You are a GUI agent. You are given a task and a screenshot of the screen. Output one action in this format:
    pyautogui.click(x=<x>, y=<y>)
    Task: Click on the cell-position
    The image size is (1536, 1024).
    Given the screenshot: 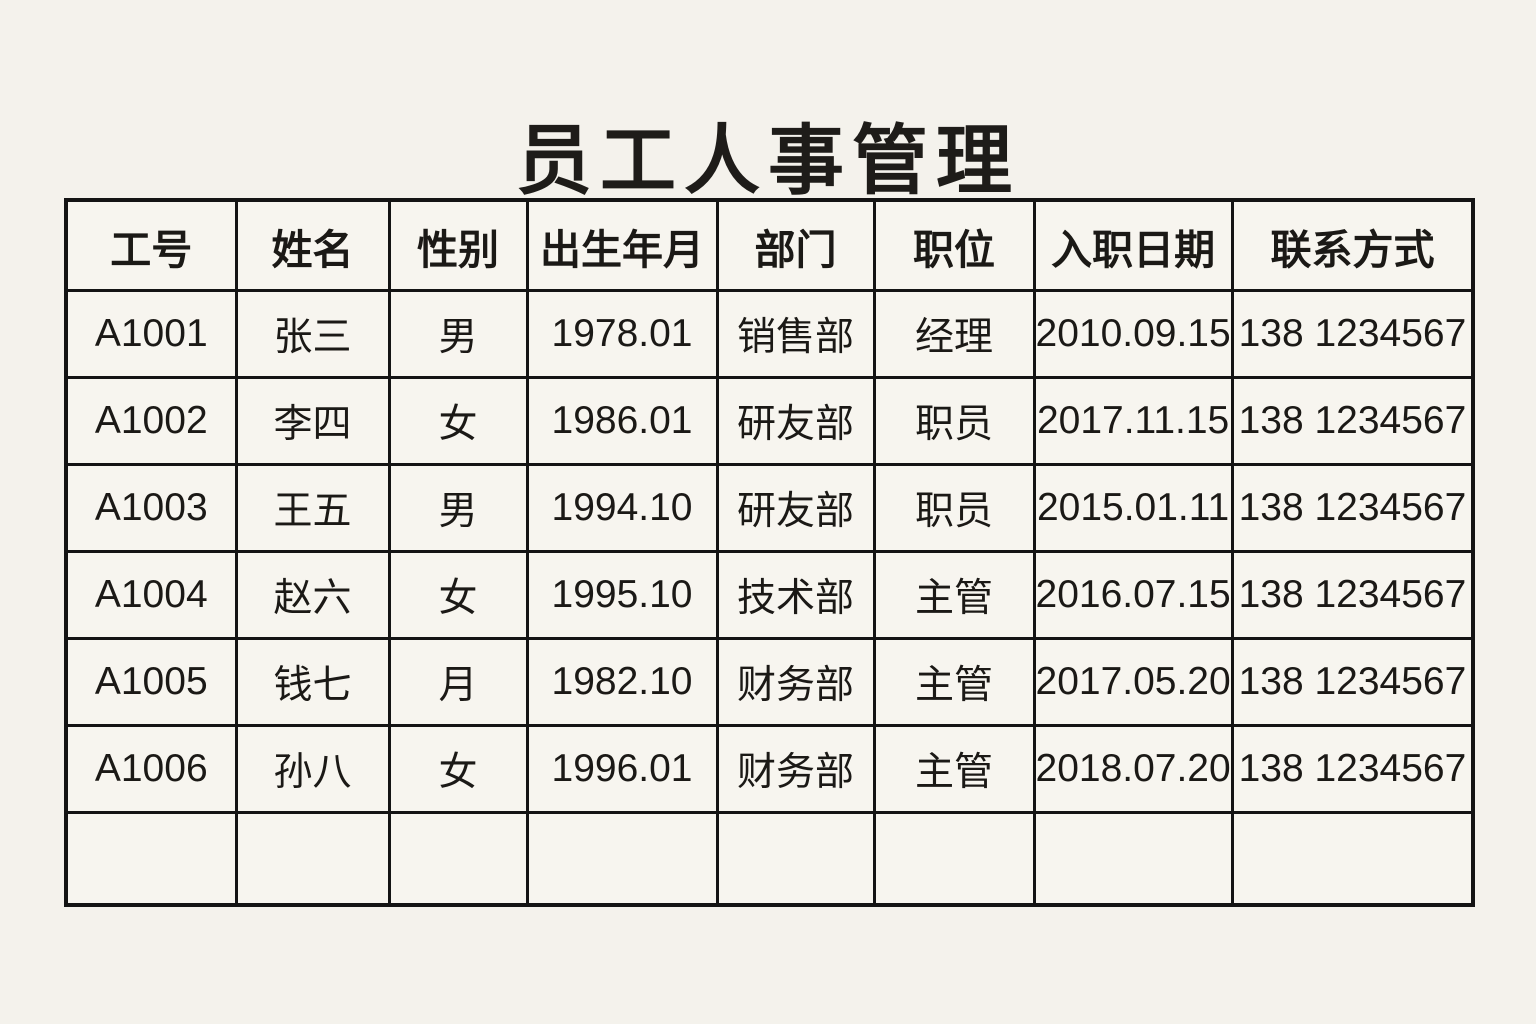 What is the action you would take?
    pyautogui.click(x=954, y=859)
    